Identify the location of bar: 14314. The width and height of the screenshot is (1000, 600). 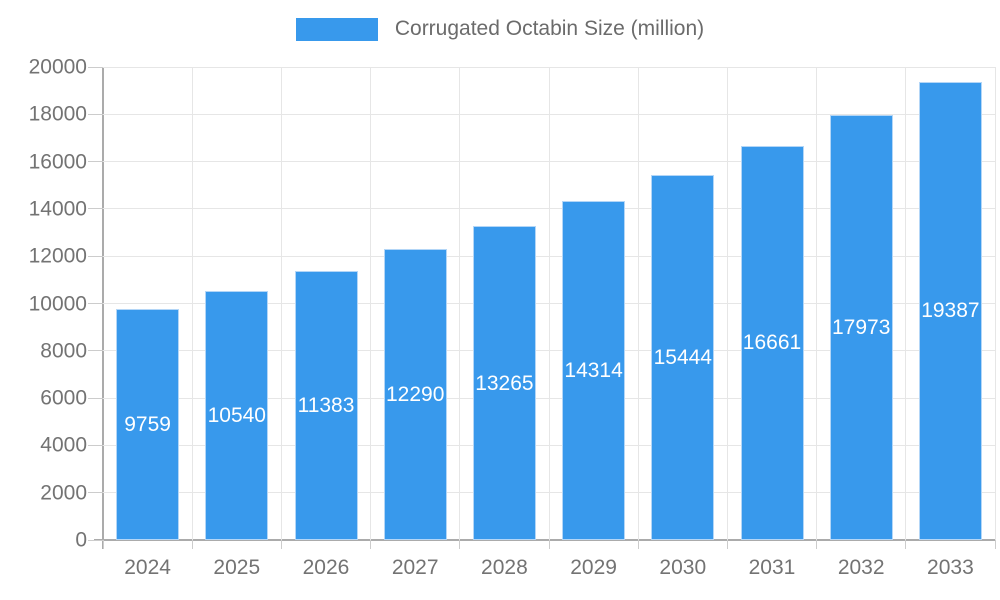
(594, 370).